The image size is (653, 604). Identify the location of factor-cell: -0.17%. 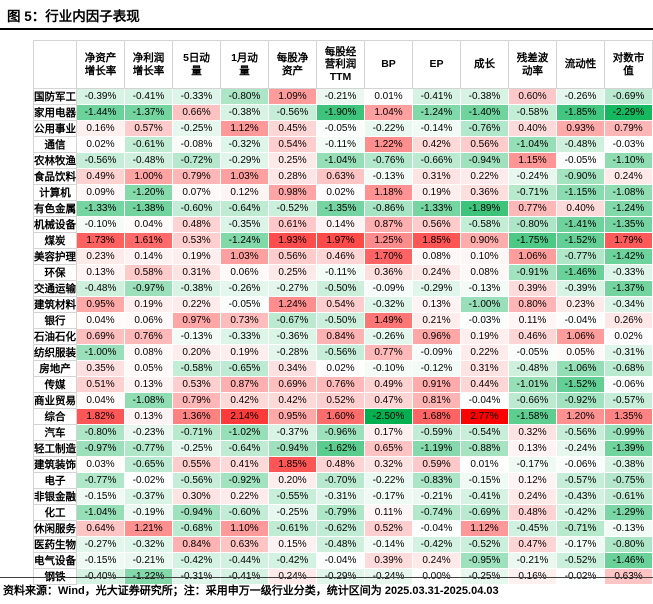
(580, 544).